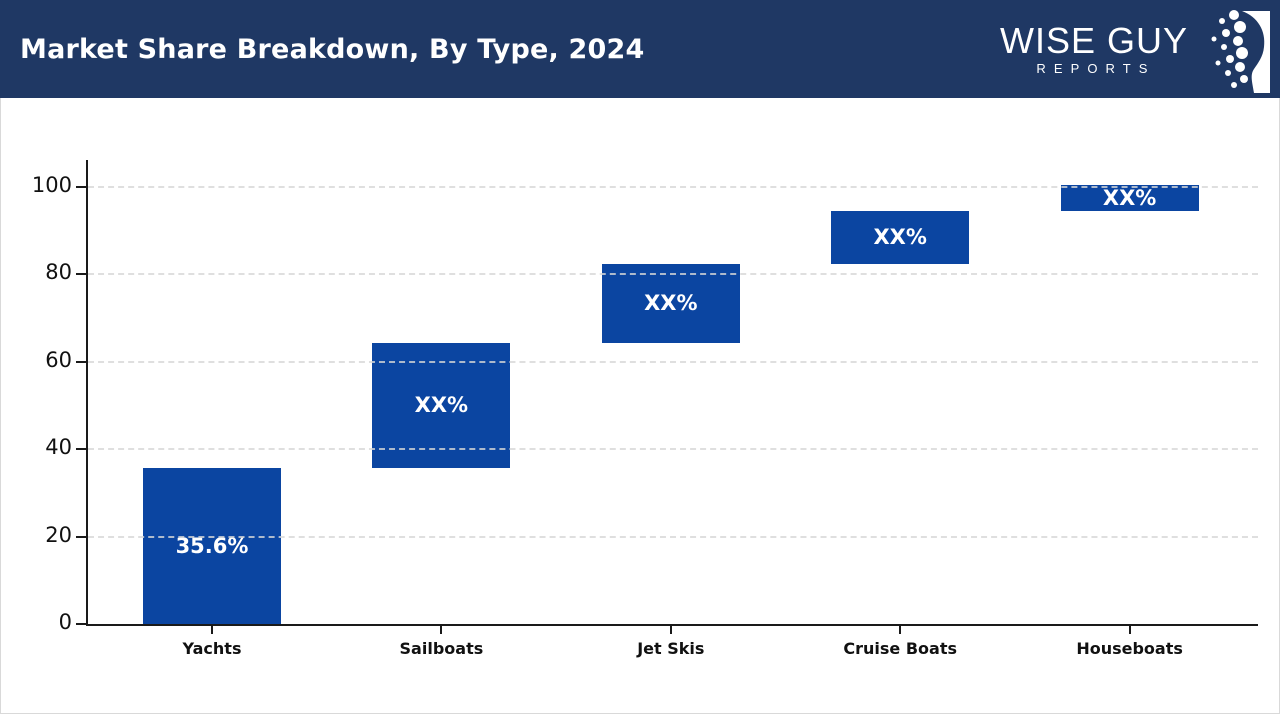  I want to click on bar-label-sailboats: XX%, so click(441, 405).